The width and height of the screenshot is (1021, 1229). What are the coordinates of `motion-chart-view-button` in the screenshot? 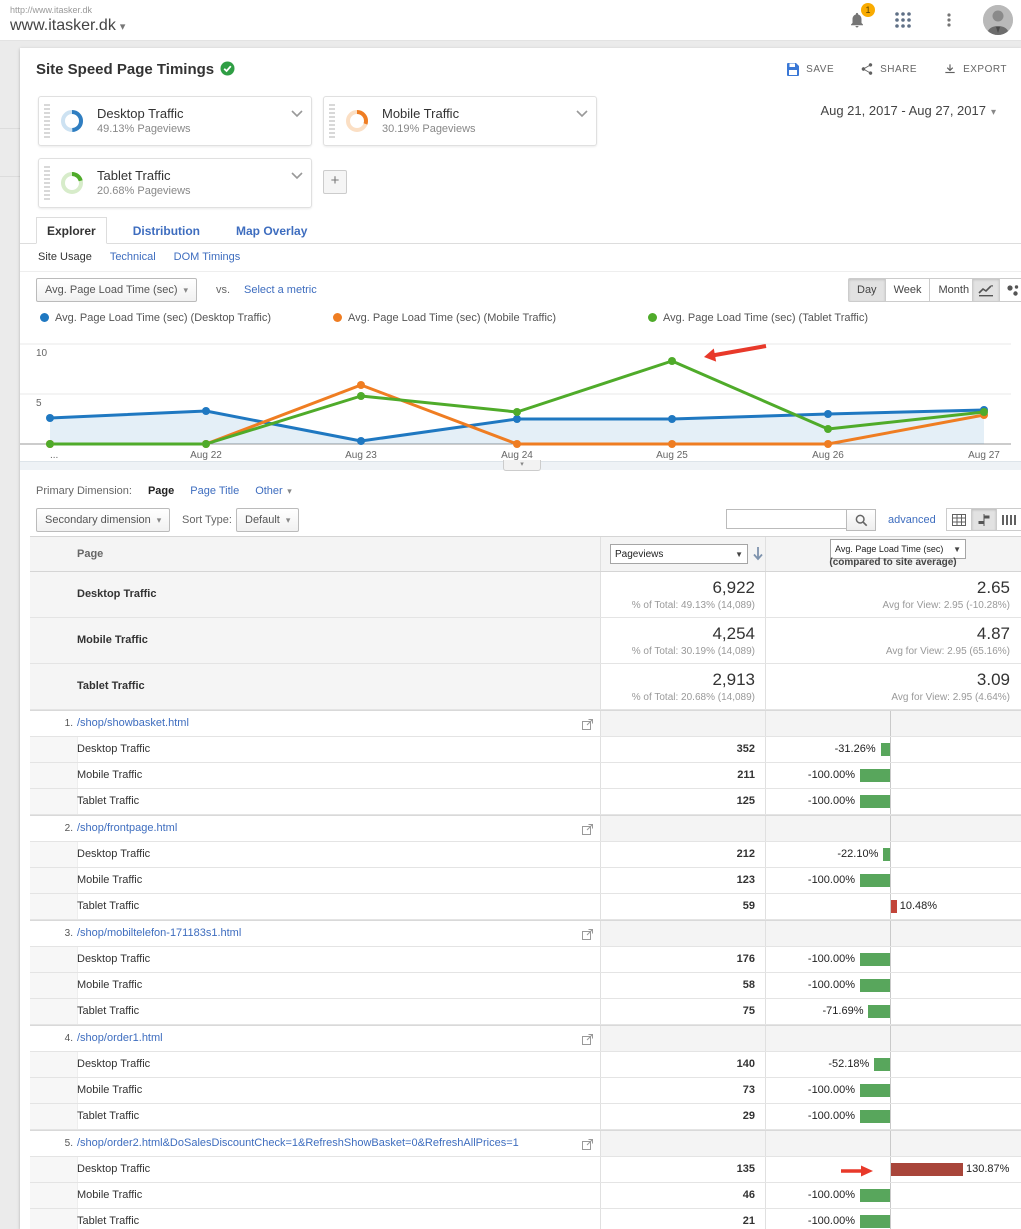 It's located at (1010, 290).